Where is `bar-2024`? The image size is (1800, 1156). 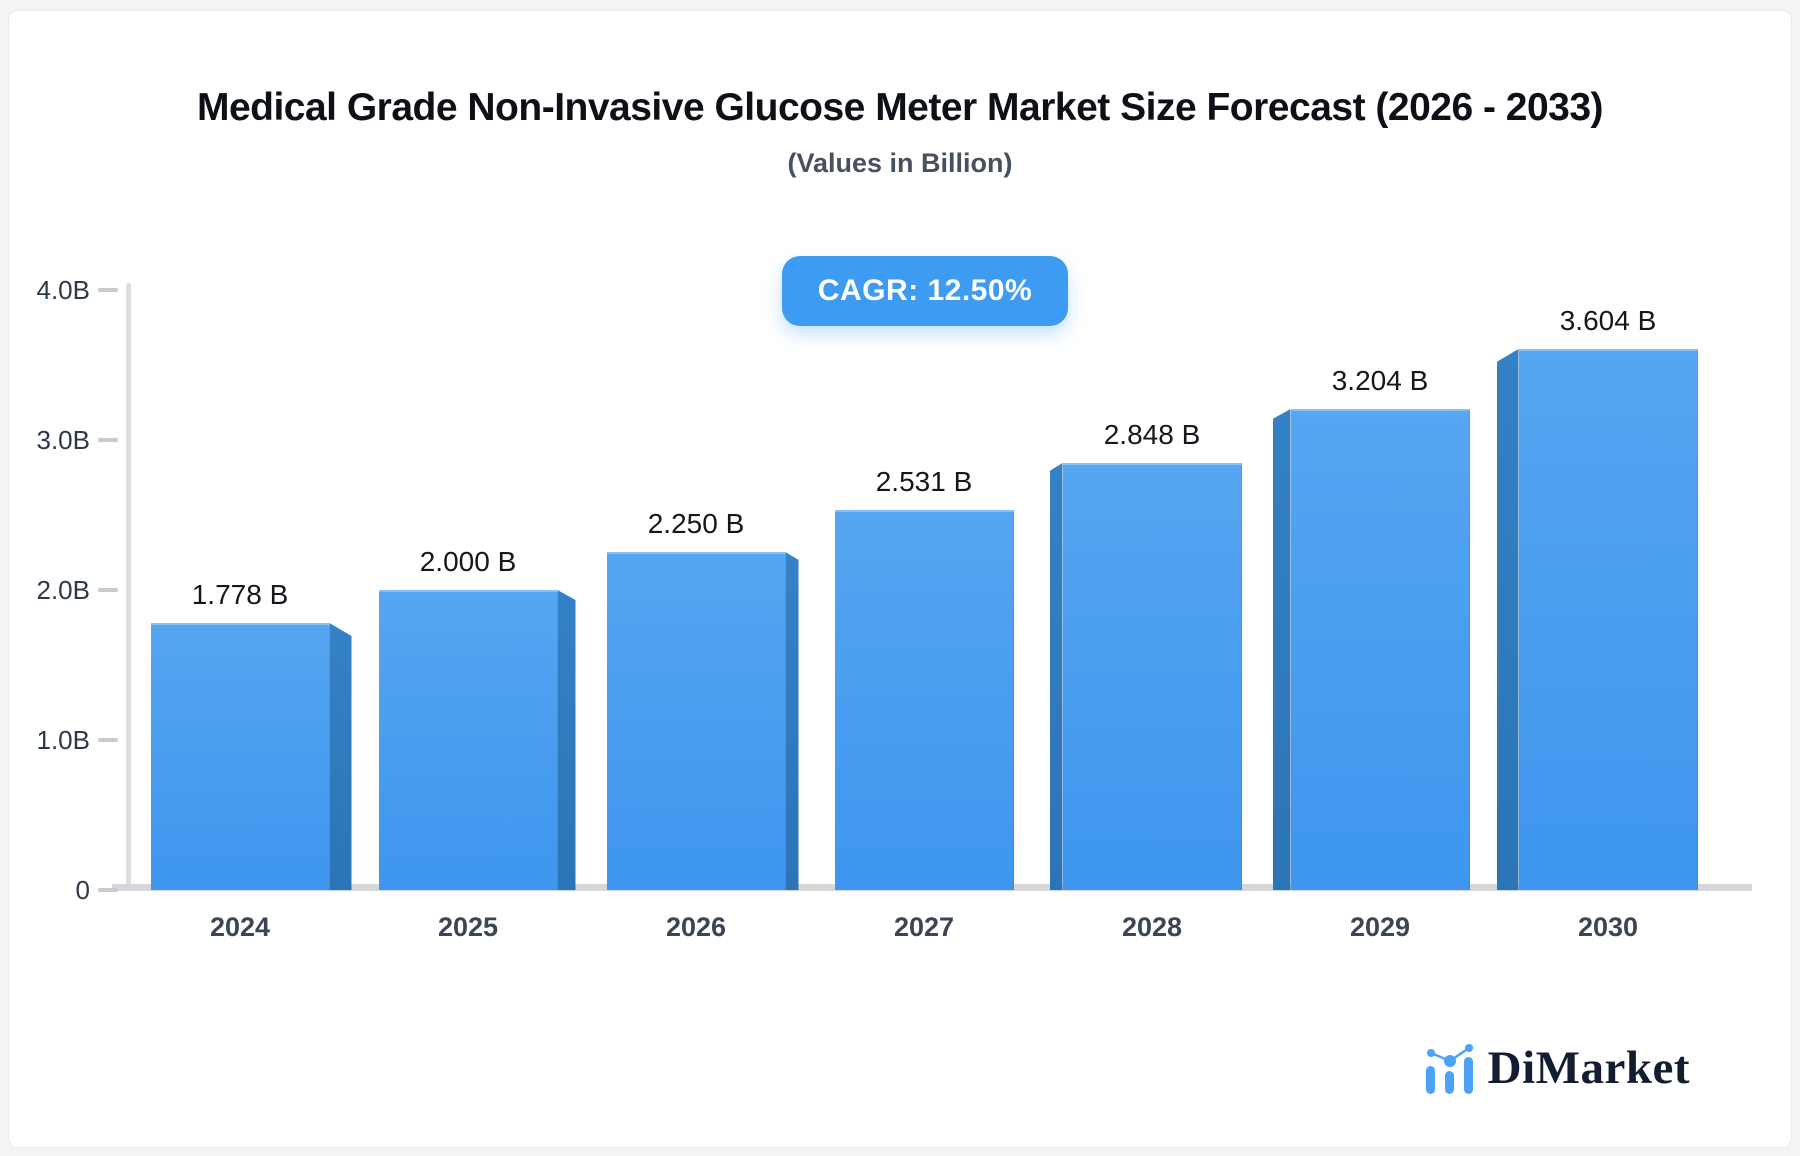
bar-2024 is located at coordinates (240, 756).